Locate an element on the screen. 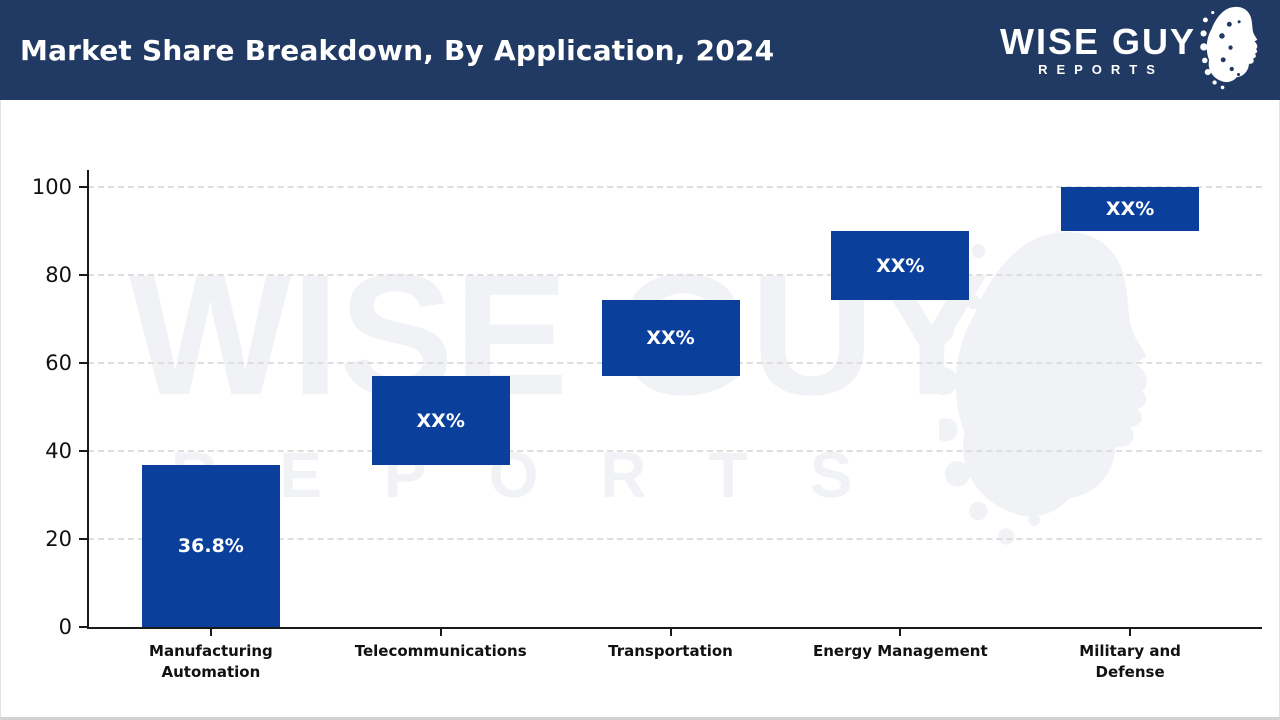  logo-reports-label: REPORTS is located at coordinates (1101, 69).